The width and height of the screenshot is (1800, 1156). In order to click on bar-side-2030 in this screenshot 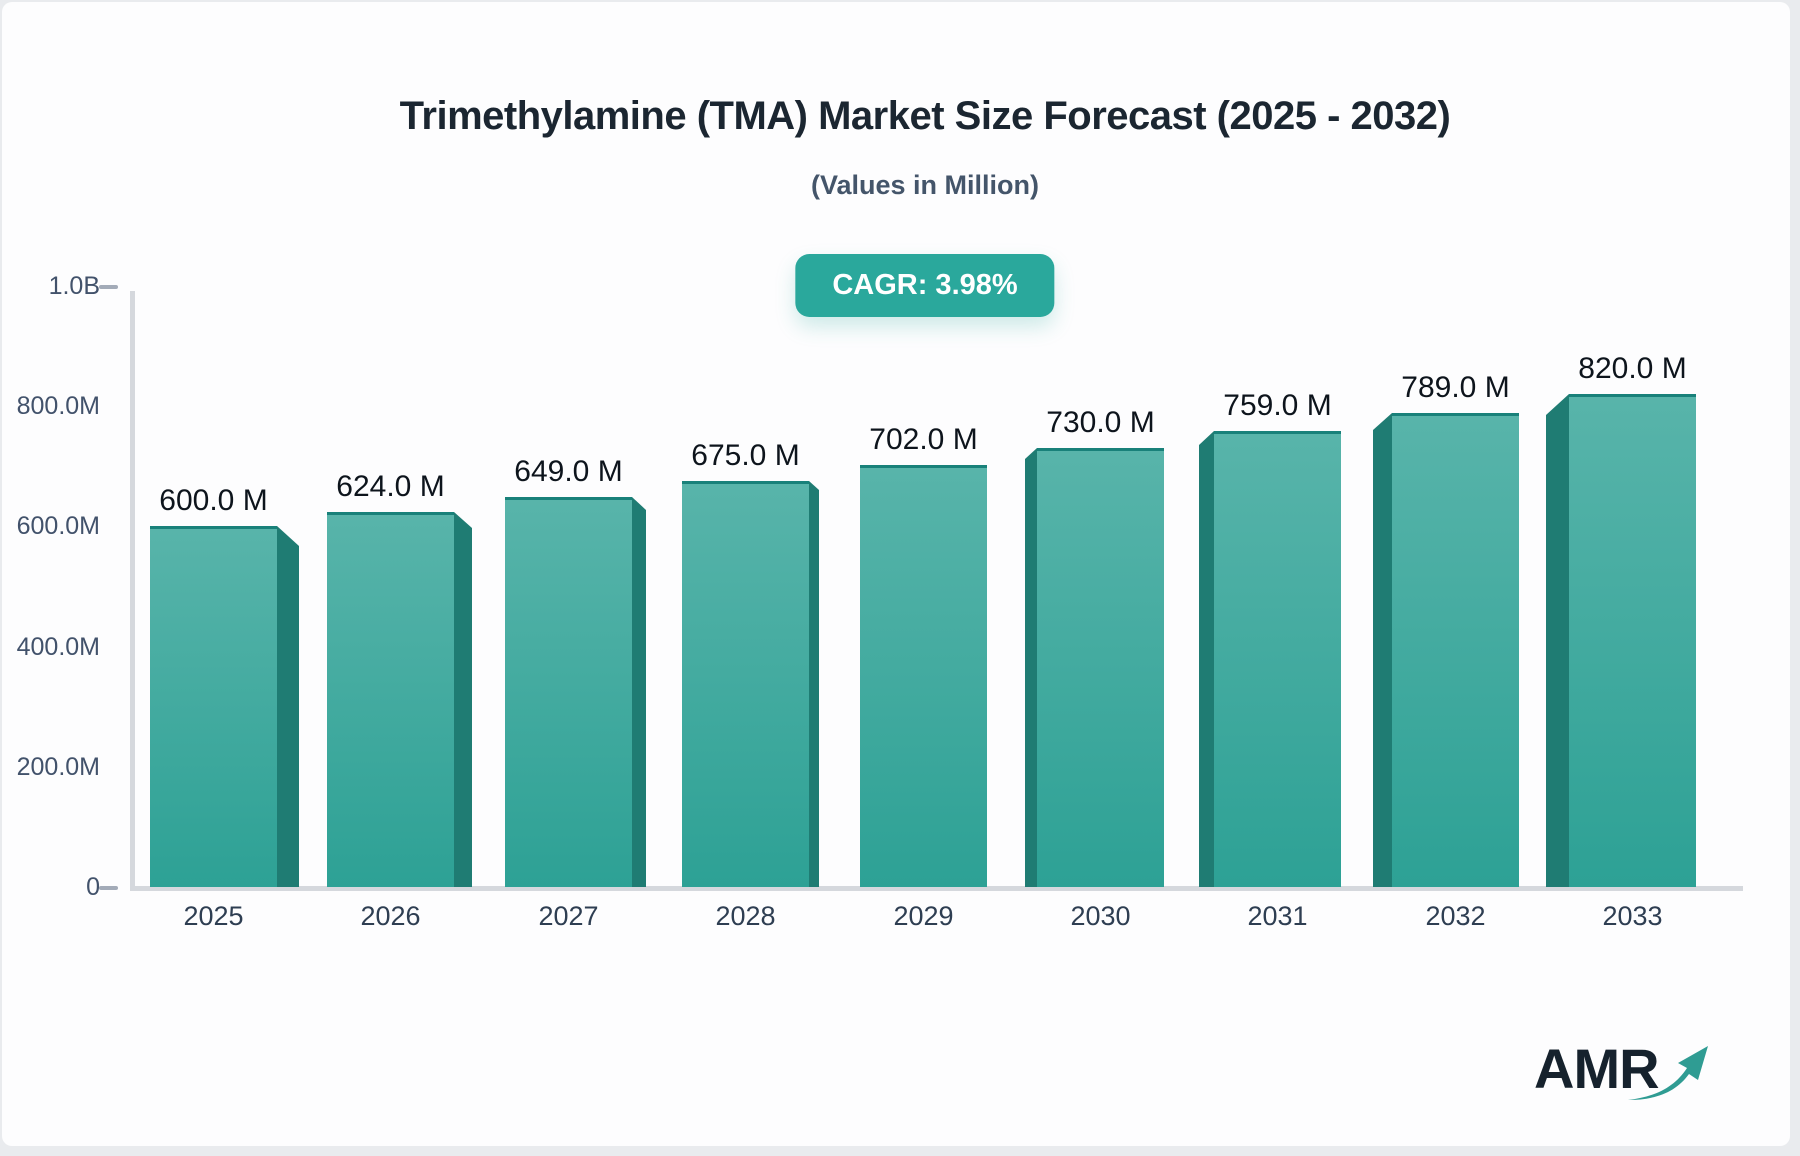, I will do `click(1031, 667)`.